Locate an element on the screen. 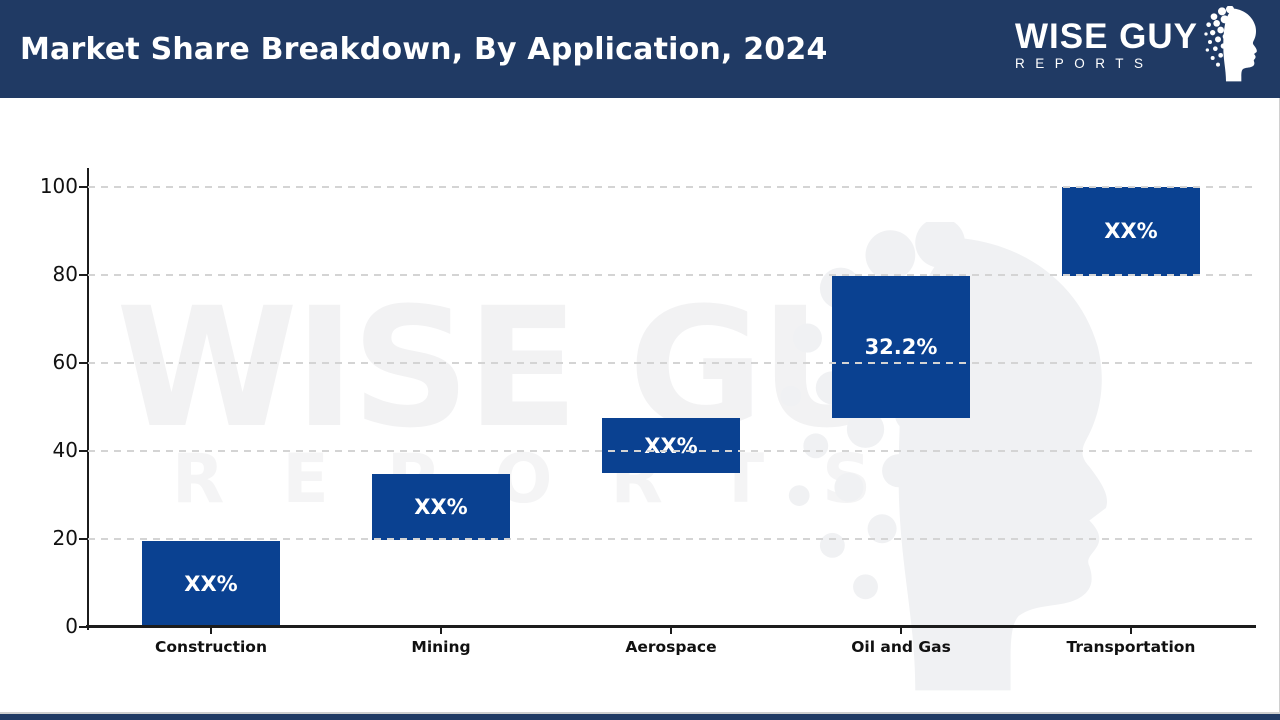 The width and height of the screenshot is (1280, 720). x-tick-label-mining: Mining is located at coordinates (441, 647).